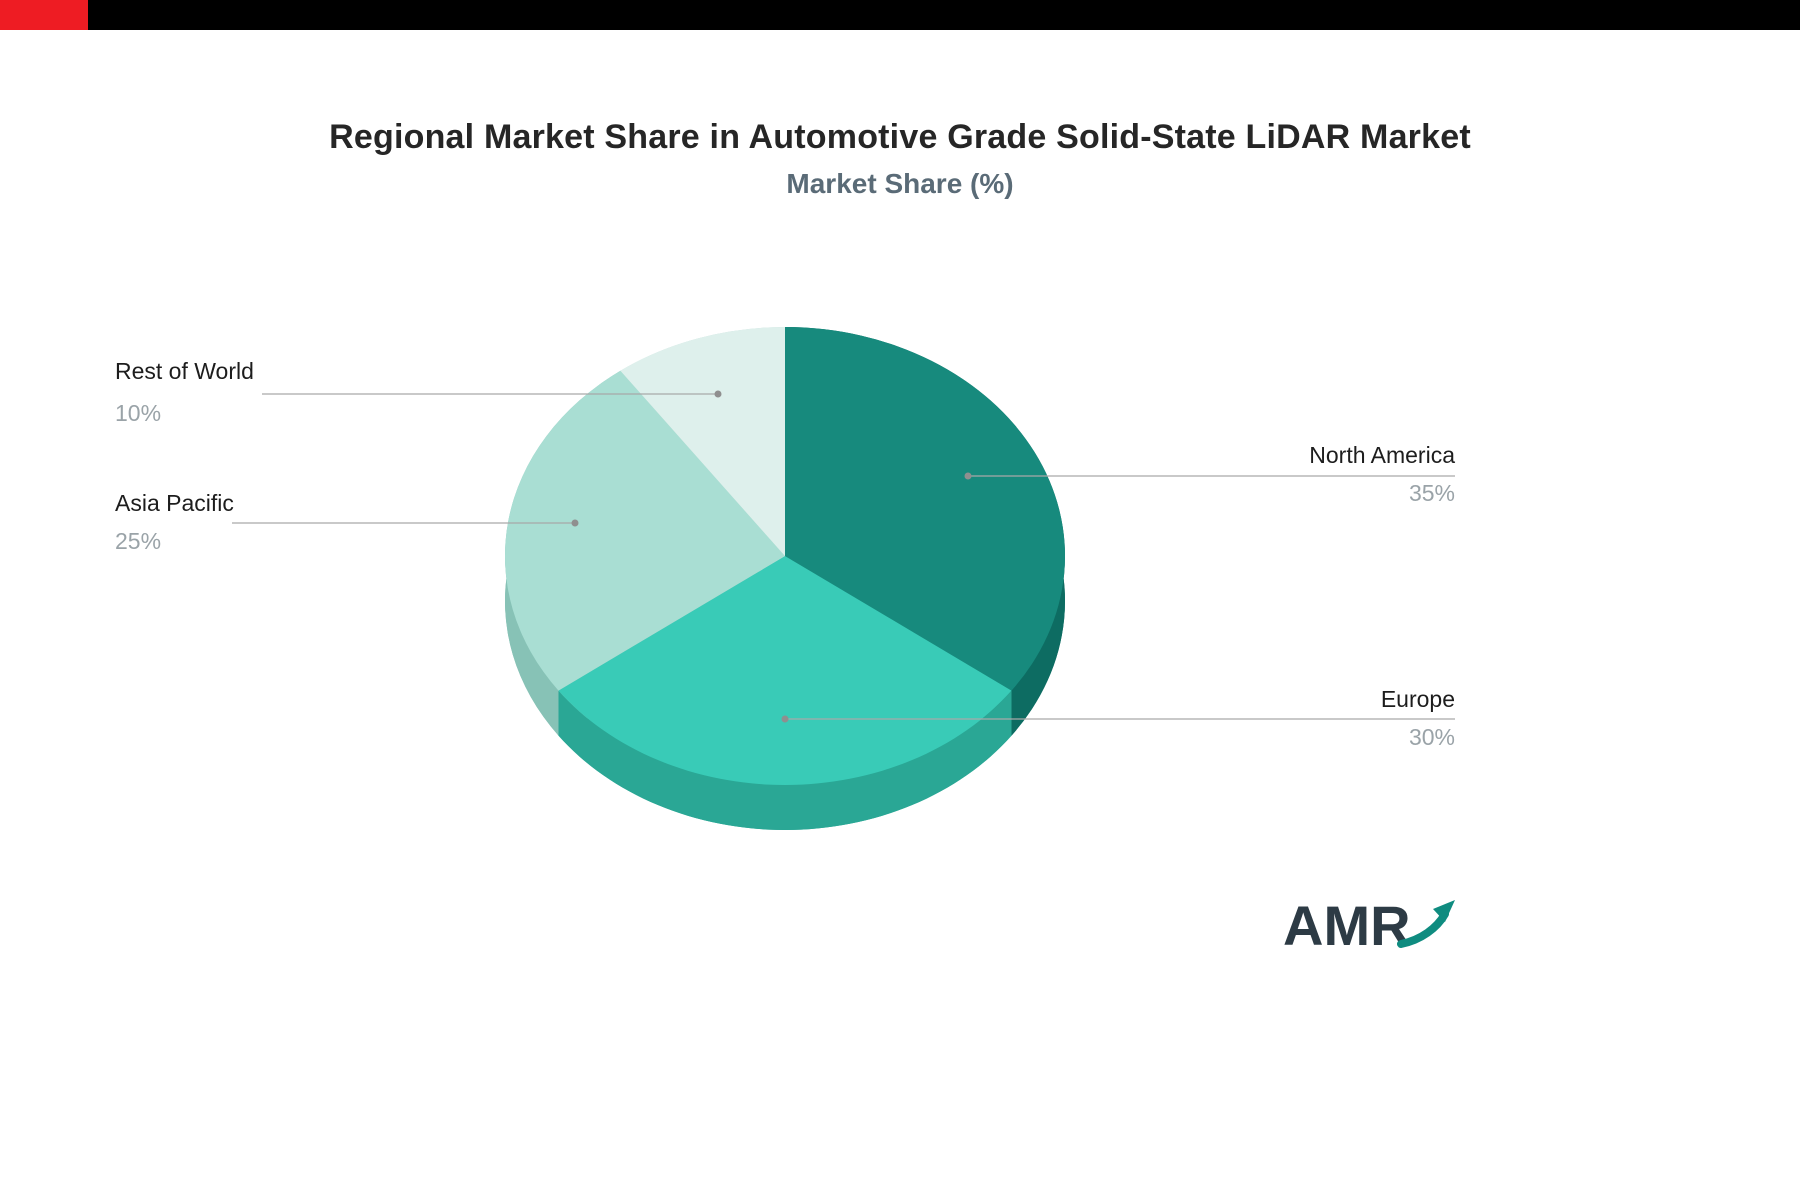 This screenshot has height=1196, width=1800. Describe the element at coordinates (785, 760) in the screenshot. I see `pie-side-europe` at that location.